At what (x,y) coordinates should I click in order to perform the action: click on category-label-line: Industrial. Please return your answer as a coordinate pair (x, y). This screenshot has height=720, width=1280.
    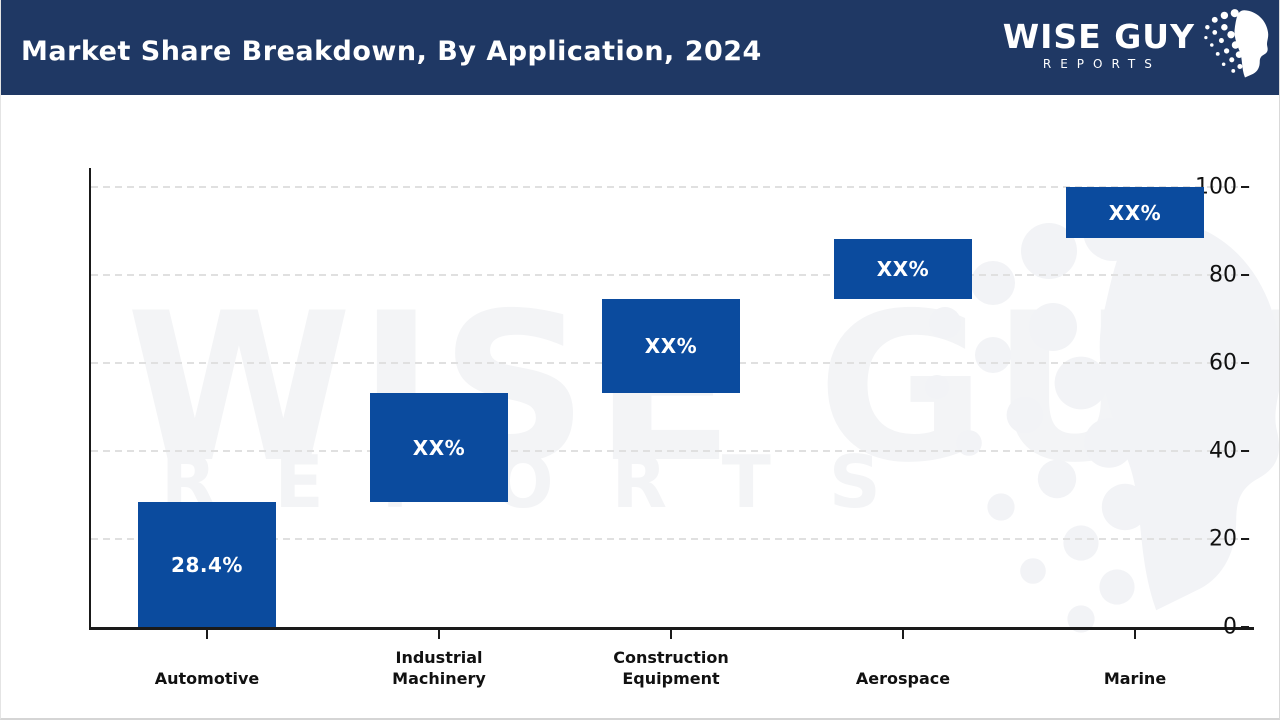
    Looking at the image, I should click on (439, 657).